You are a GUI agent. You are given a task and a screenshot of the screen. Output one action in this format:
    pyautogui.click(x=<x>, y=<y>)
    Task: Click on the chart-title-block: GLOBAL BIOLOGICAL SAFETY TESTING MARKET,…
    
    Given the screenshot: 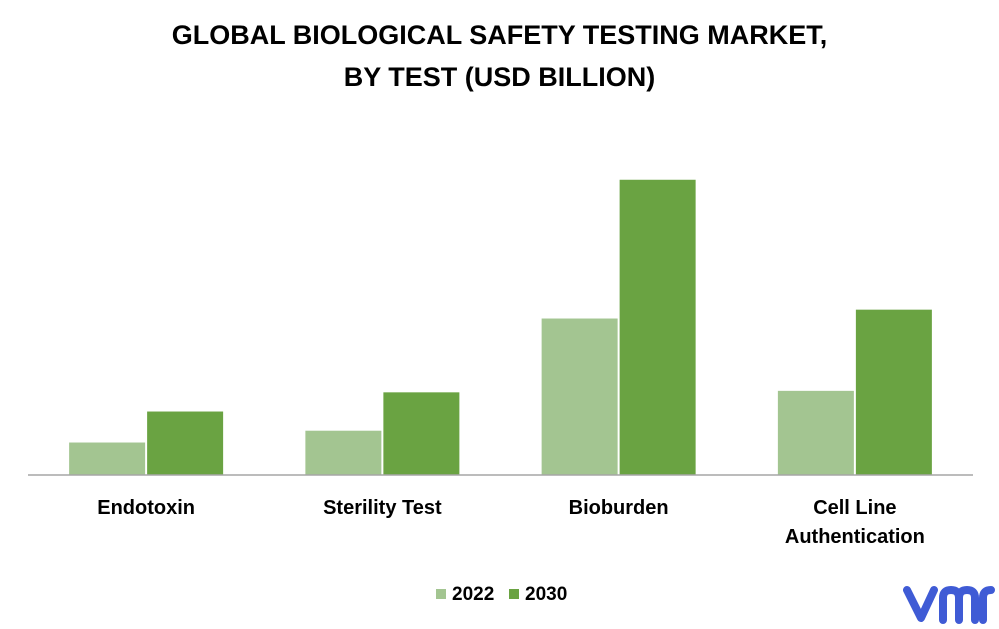 What is the action you would take?
    pyautogui.click(x=499, y=56)
    